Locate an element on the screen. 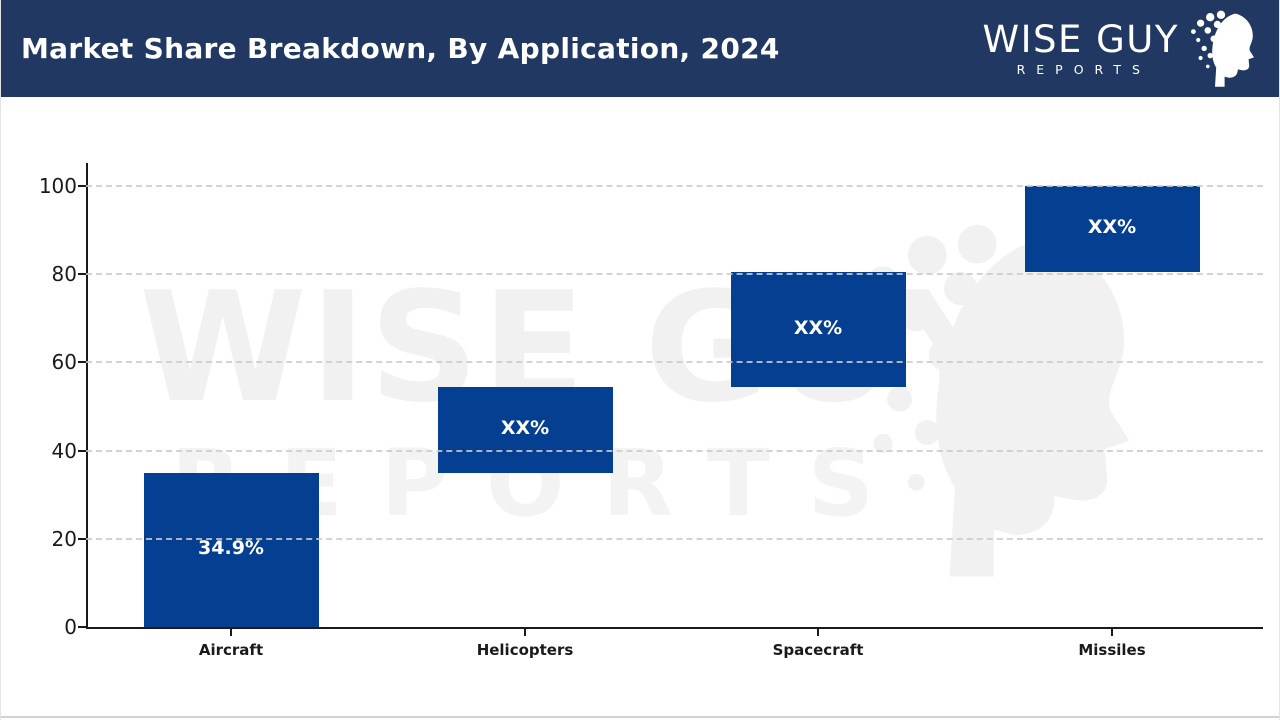 This screenshot has width=1280, height=720. brand-subtitle: REPORTS is located at coordinates (1083, 69).